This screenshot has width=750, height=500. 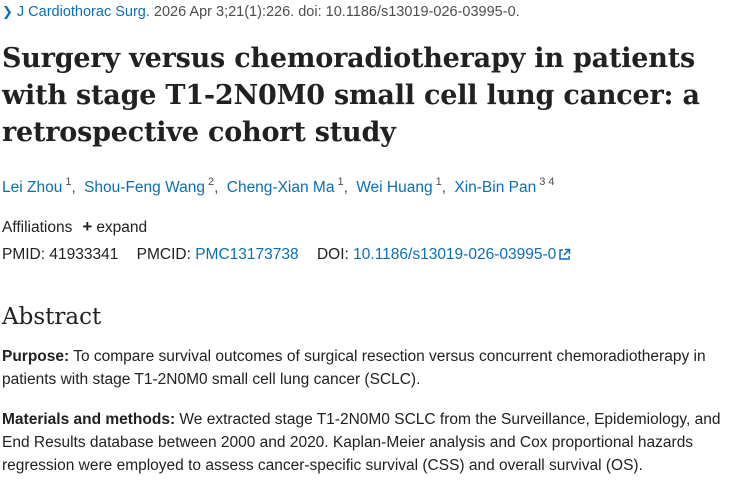 What do you see at coordinates (565, 254) in the screenshot?
I see `external-link-icon` at bounding box center [565, 254].